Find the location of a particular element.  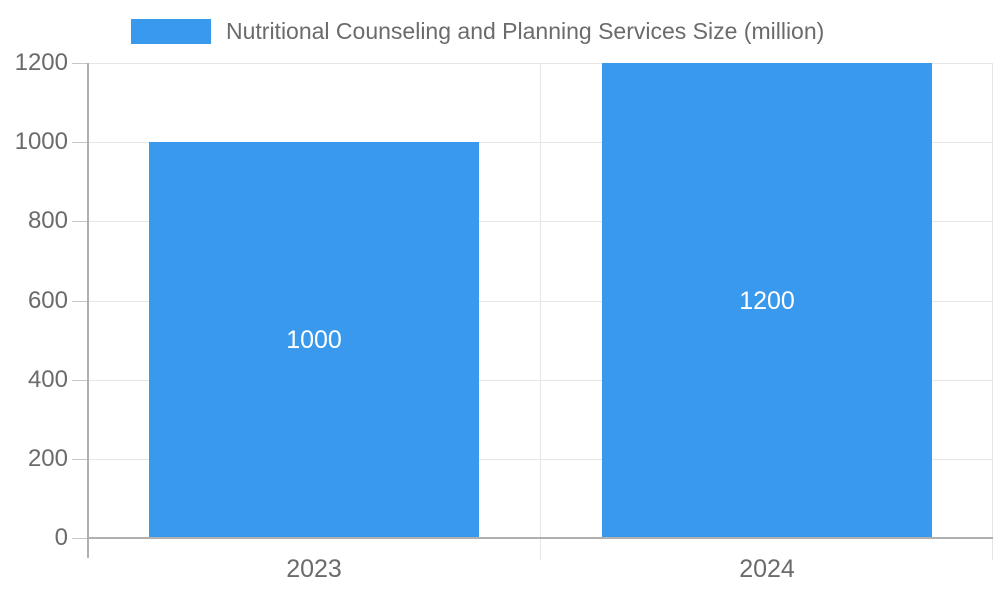

plot-right-border is located at coordinates (992, 311).